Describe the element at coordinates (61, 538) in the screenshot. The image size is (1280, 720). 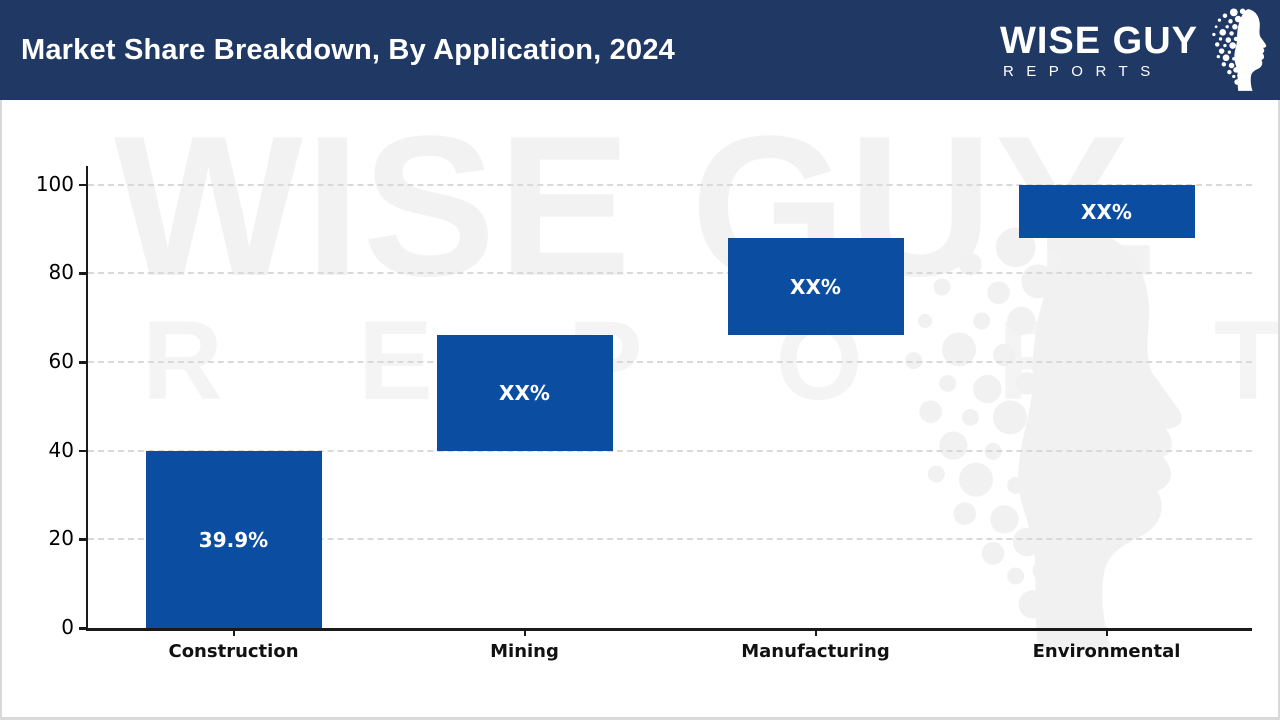
I see `y-axis-tick-label: 20` at that location.